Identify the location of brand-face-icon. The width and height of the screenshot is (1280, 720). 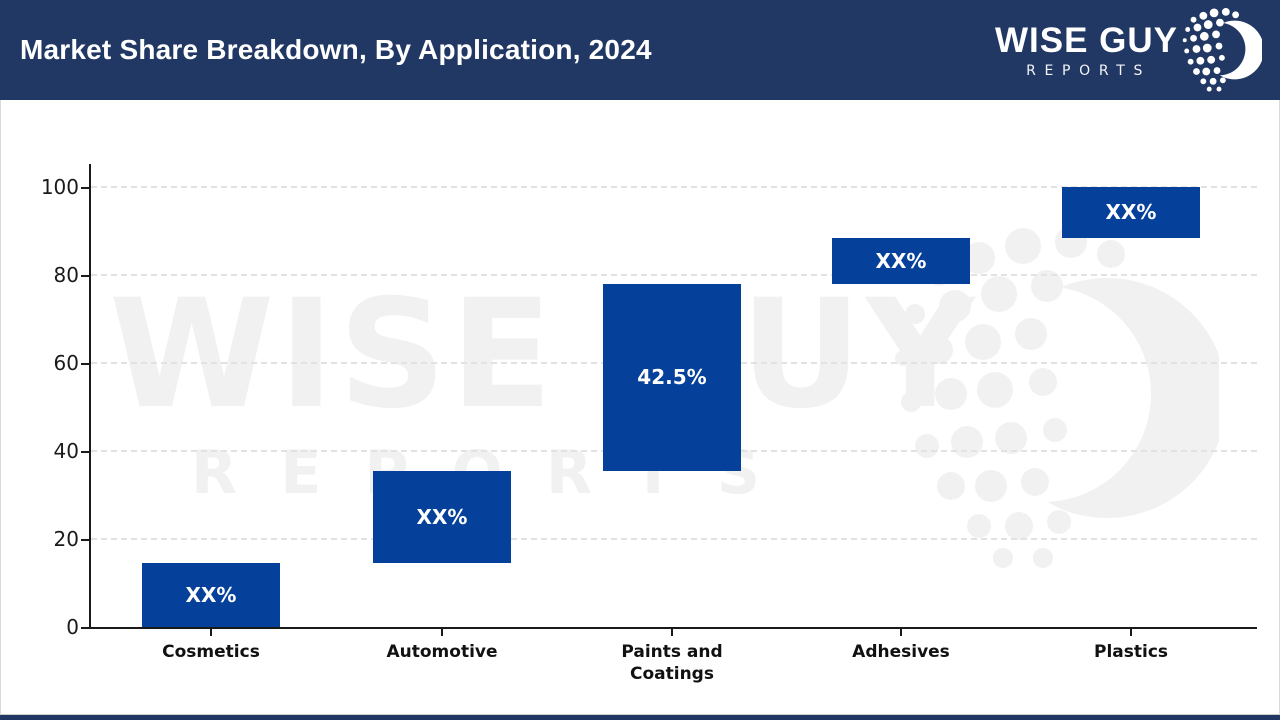
(1218, 50).